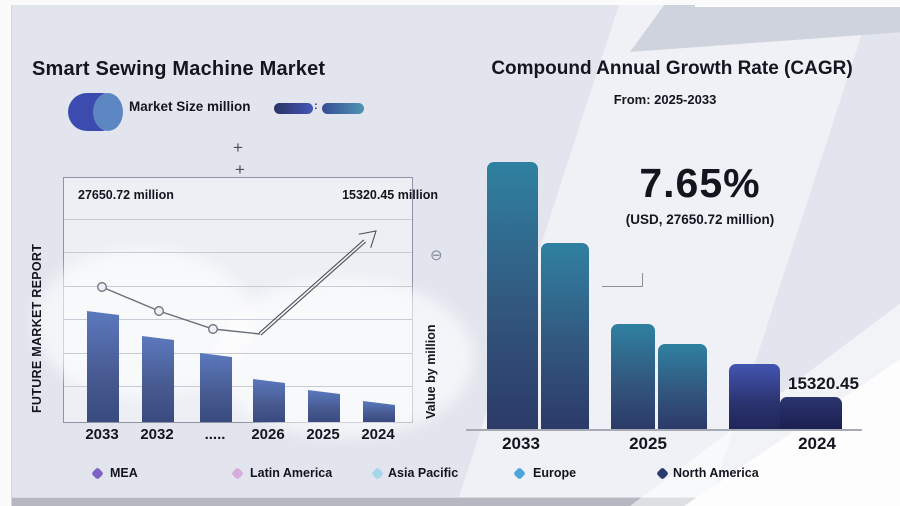 The height and width of the screenshot is (506, 900). Describe the element at coordinates (700, 219) in the screenshot. I see `cagr-detail: (USD, 27650.72 million)` at that location.